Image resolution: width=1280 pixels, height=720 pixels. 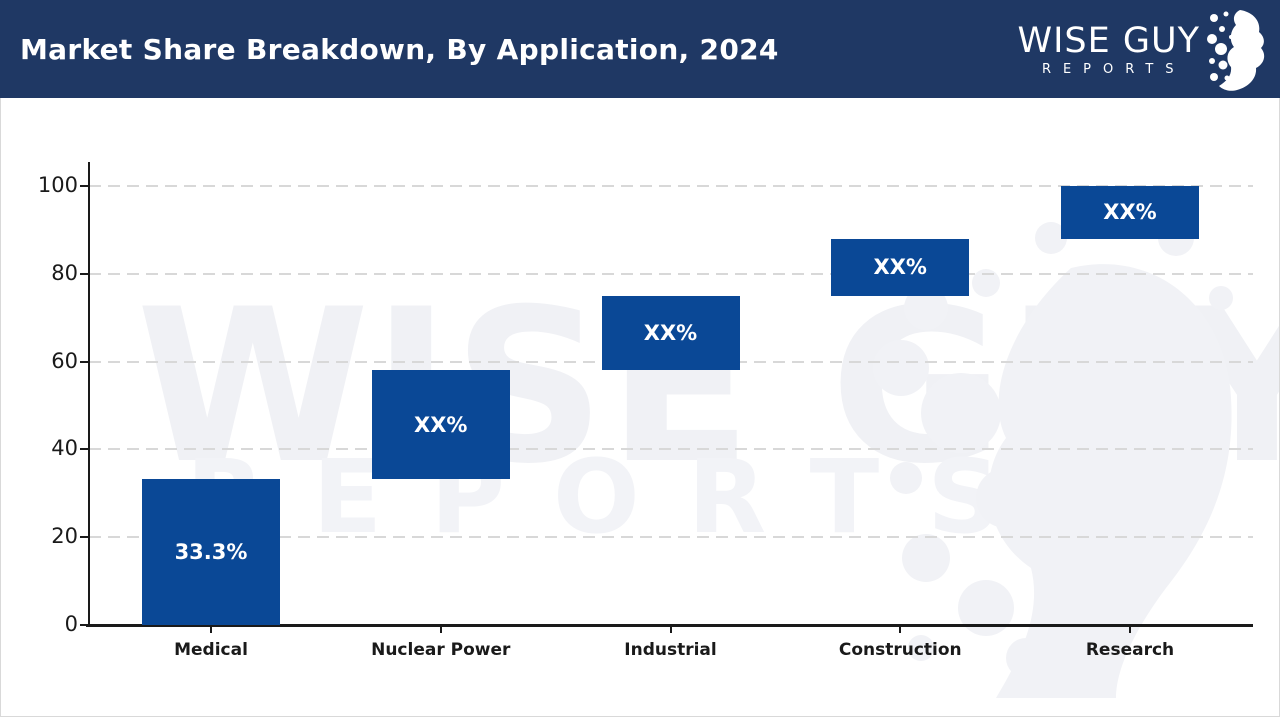 I want to click on bar-nuclear-power: XX%, so click(x=440, y=424).